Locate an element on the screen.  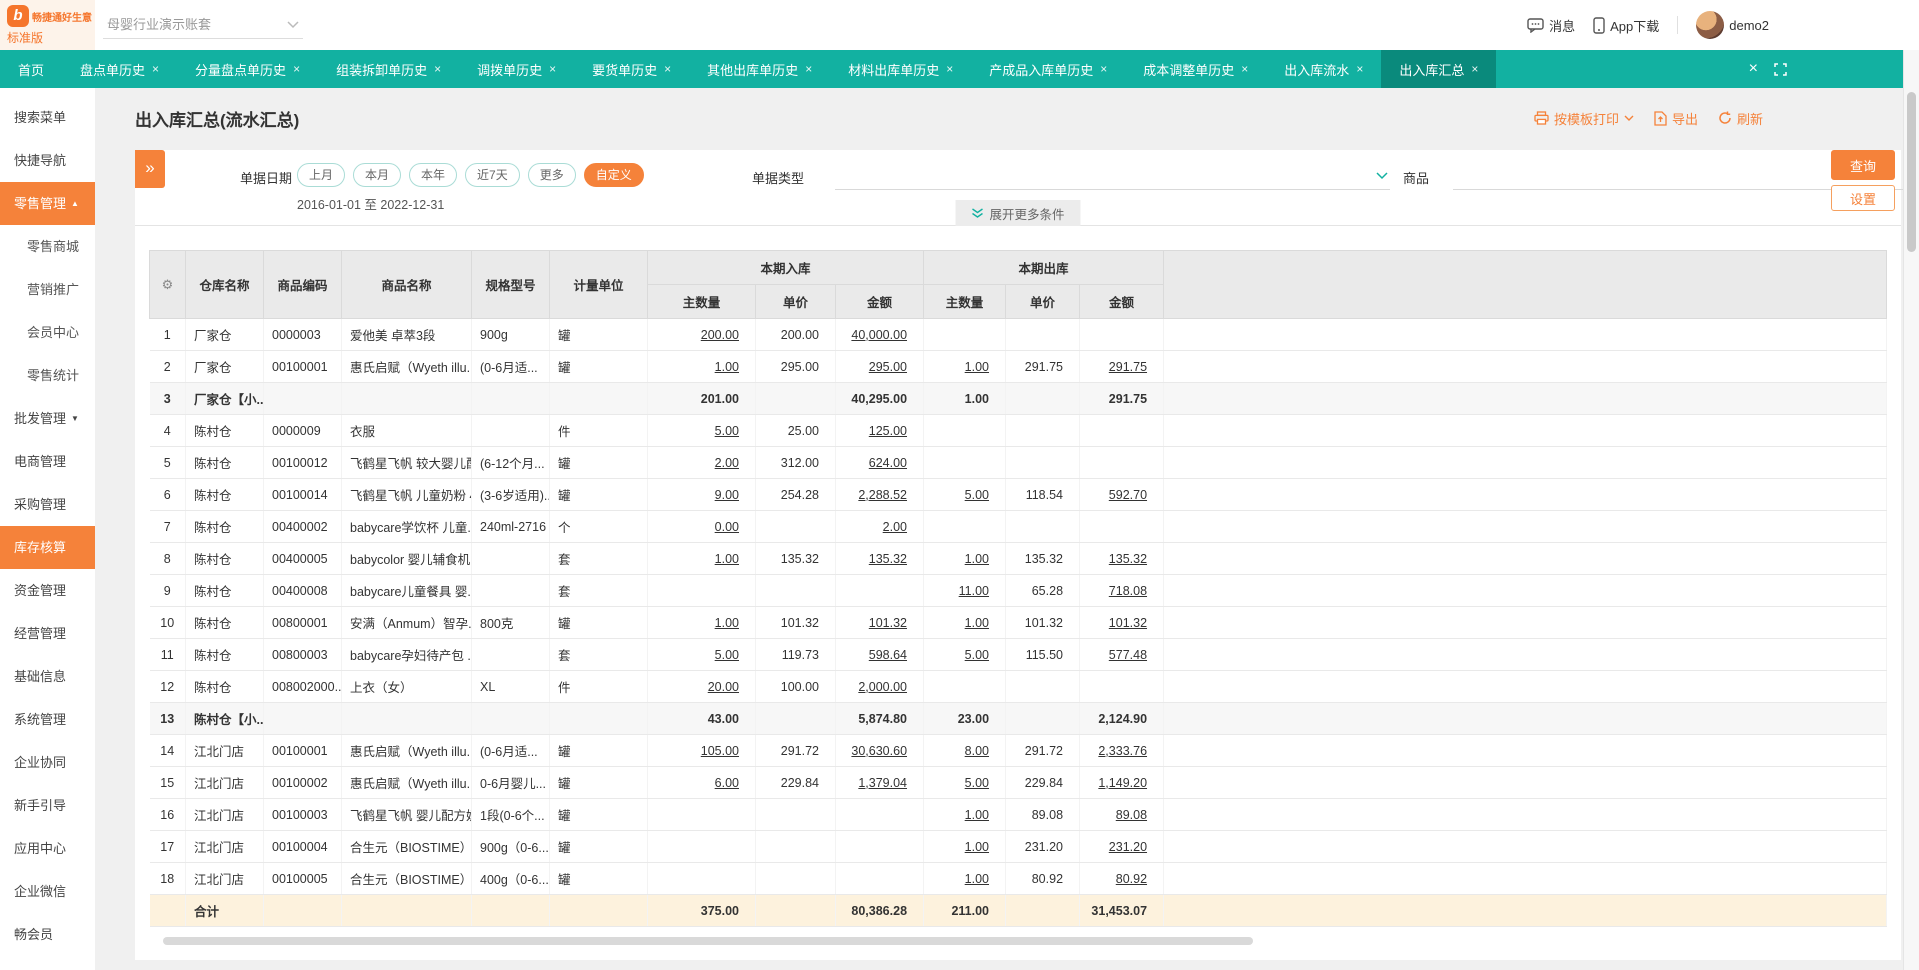
in-amount-link: 125.00 is located at coordinates (888, 430).